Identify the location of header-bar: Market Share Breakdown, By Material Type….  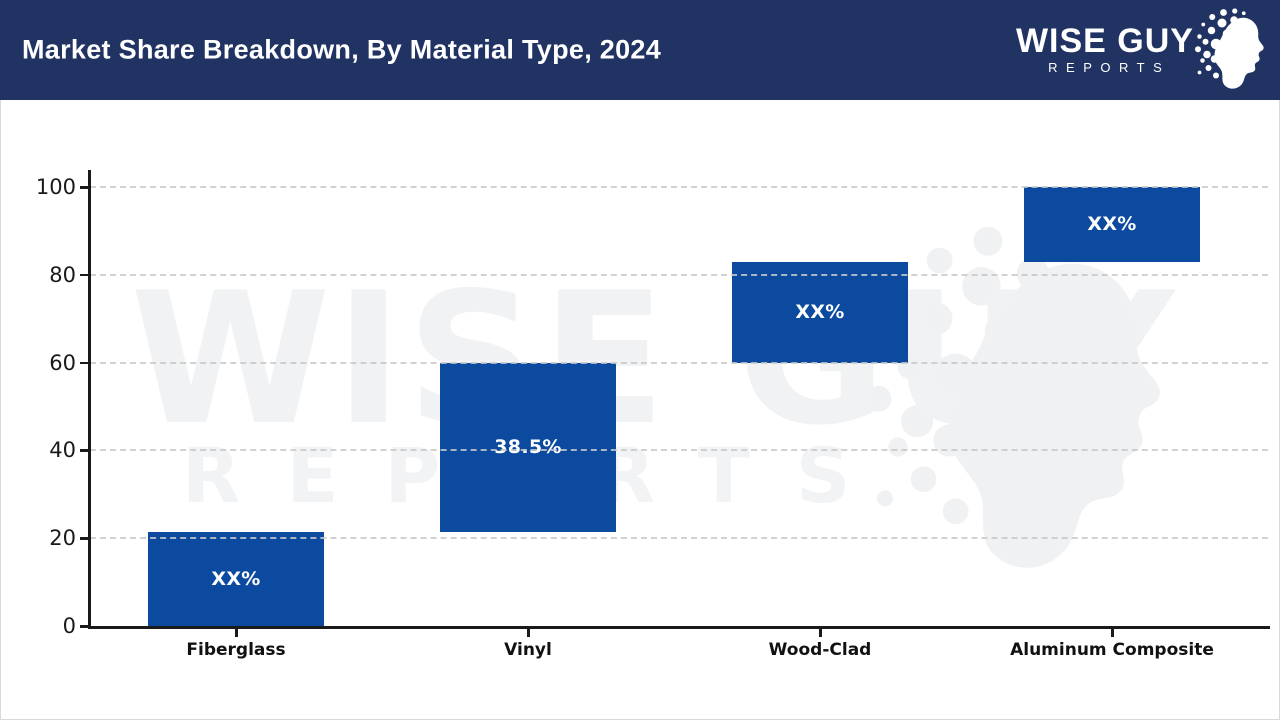
(640, 50).